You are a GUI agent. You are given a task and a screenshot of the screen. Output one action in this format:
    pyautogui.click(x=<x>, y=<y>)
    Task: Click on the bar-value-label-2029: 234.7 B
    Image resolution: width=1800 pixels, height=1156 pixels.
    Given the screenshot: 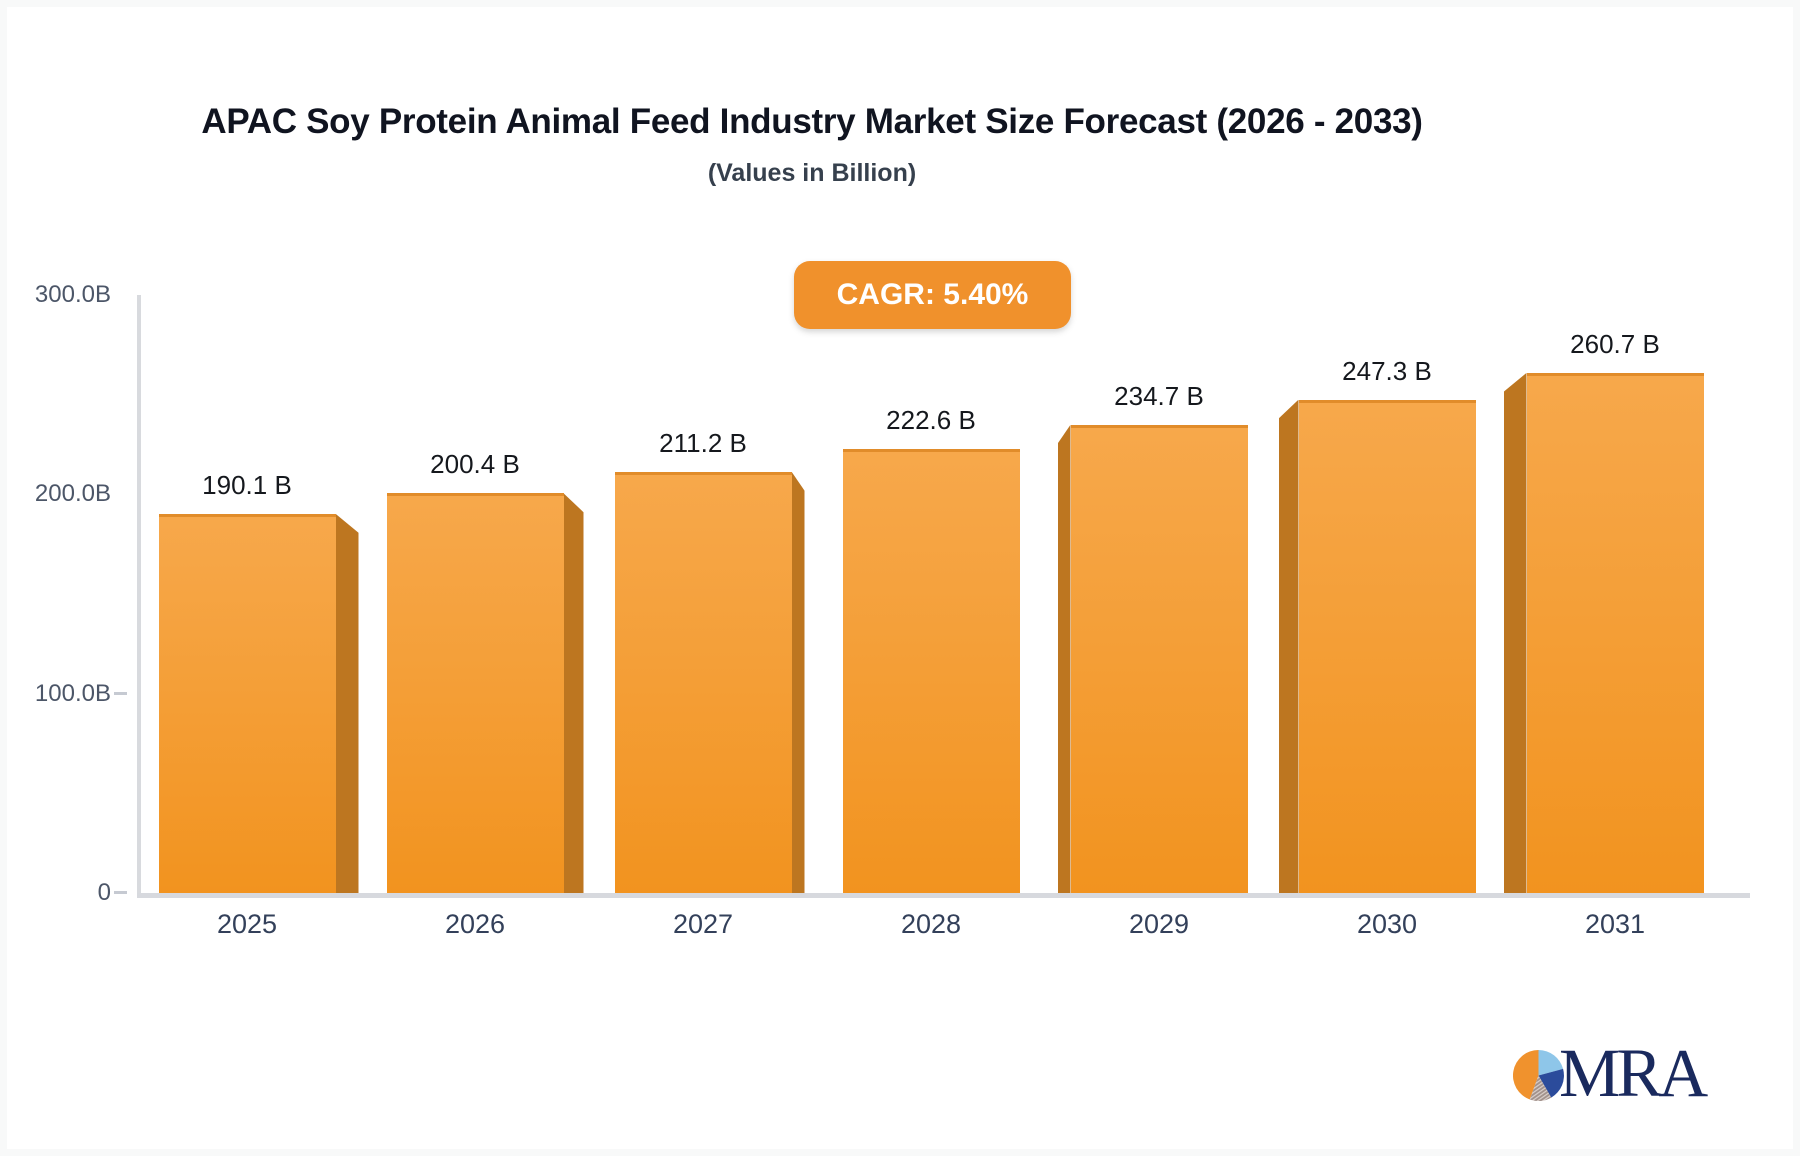 What is the action you would take?
    pyautogui.click(x=1159, y=395)
    